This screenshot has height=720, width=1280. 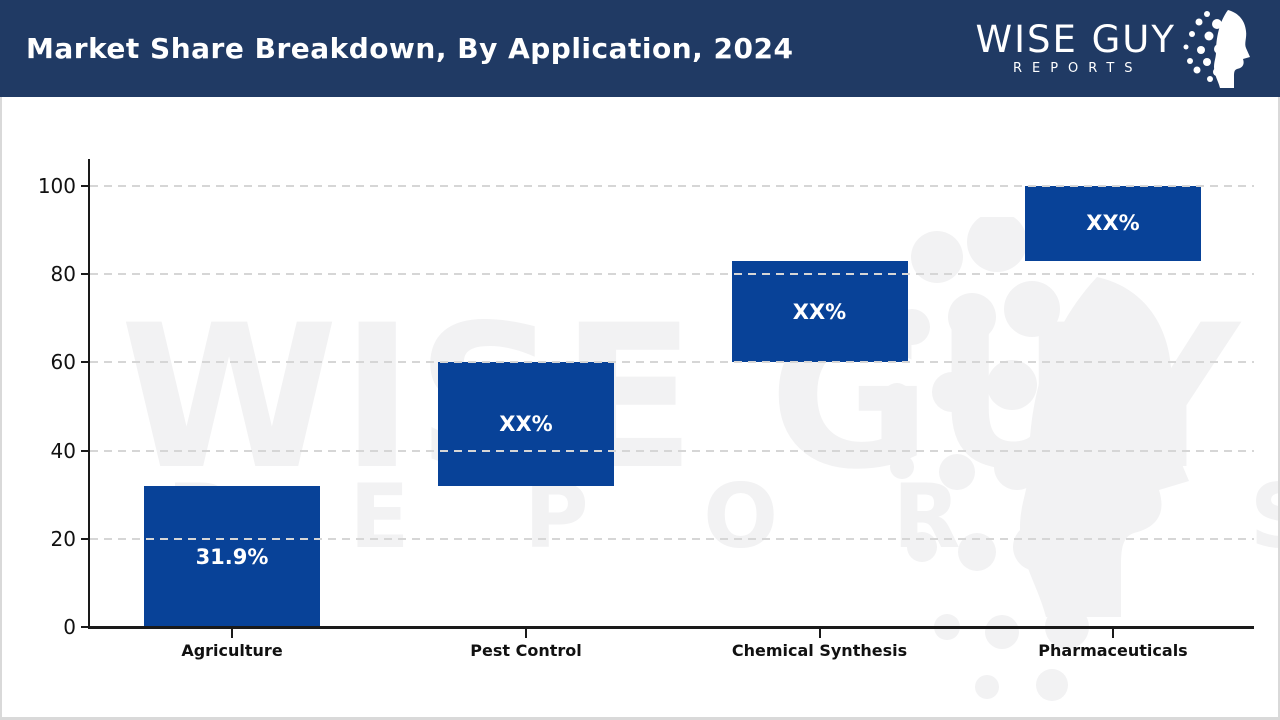 I want to click on y-tick-label: 60, so click(x=63, y=362).